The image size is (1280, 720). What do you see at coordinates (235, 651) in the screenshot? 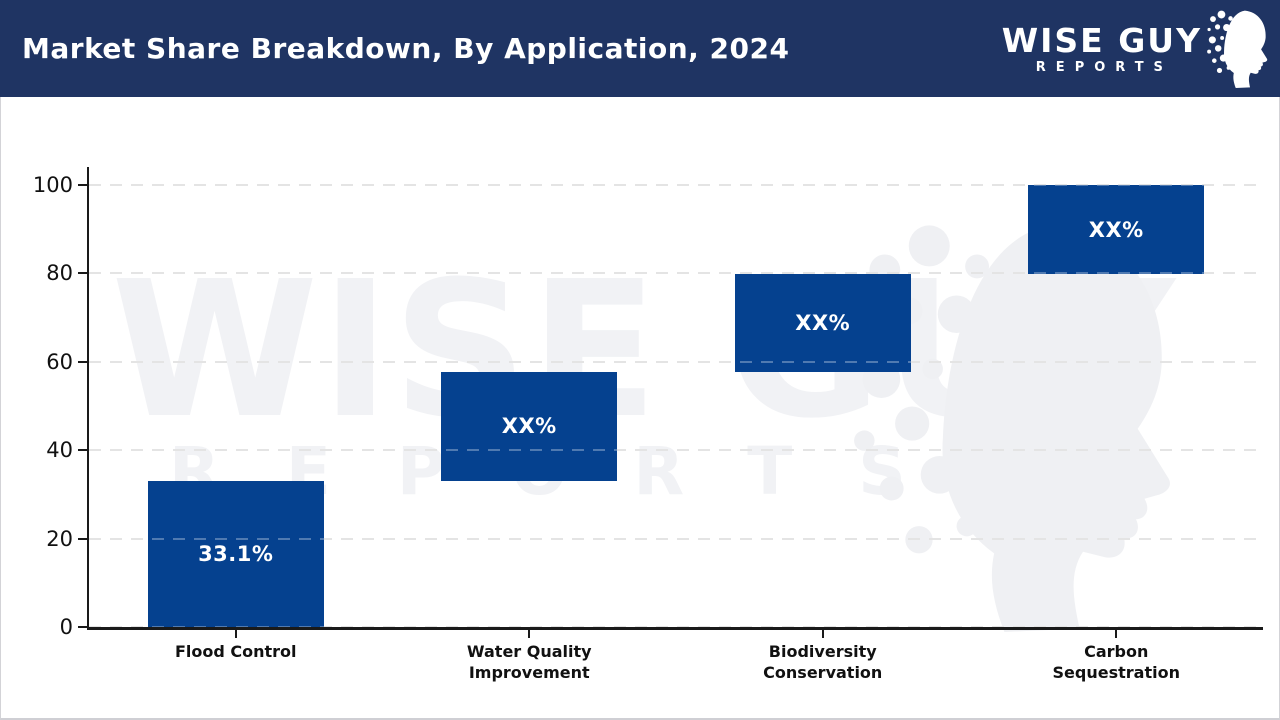
I see `x-category-label: Flood Control` at bounding box center [235, 651].